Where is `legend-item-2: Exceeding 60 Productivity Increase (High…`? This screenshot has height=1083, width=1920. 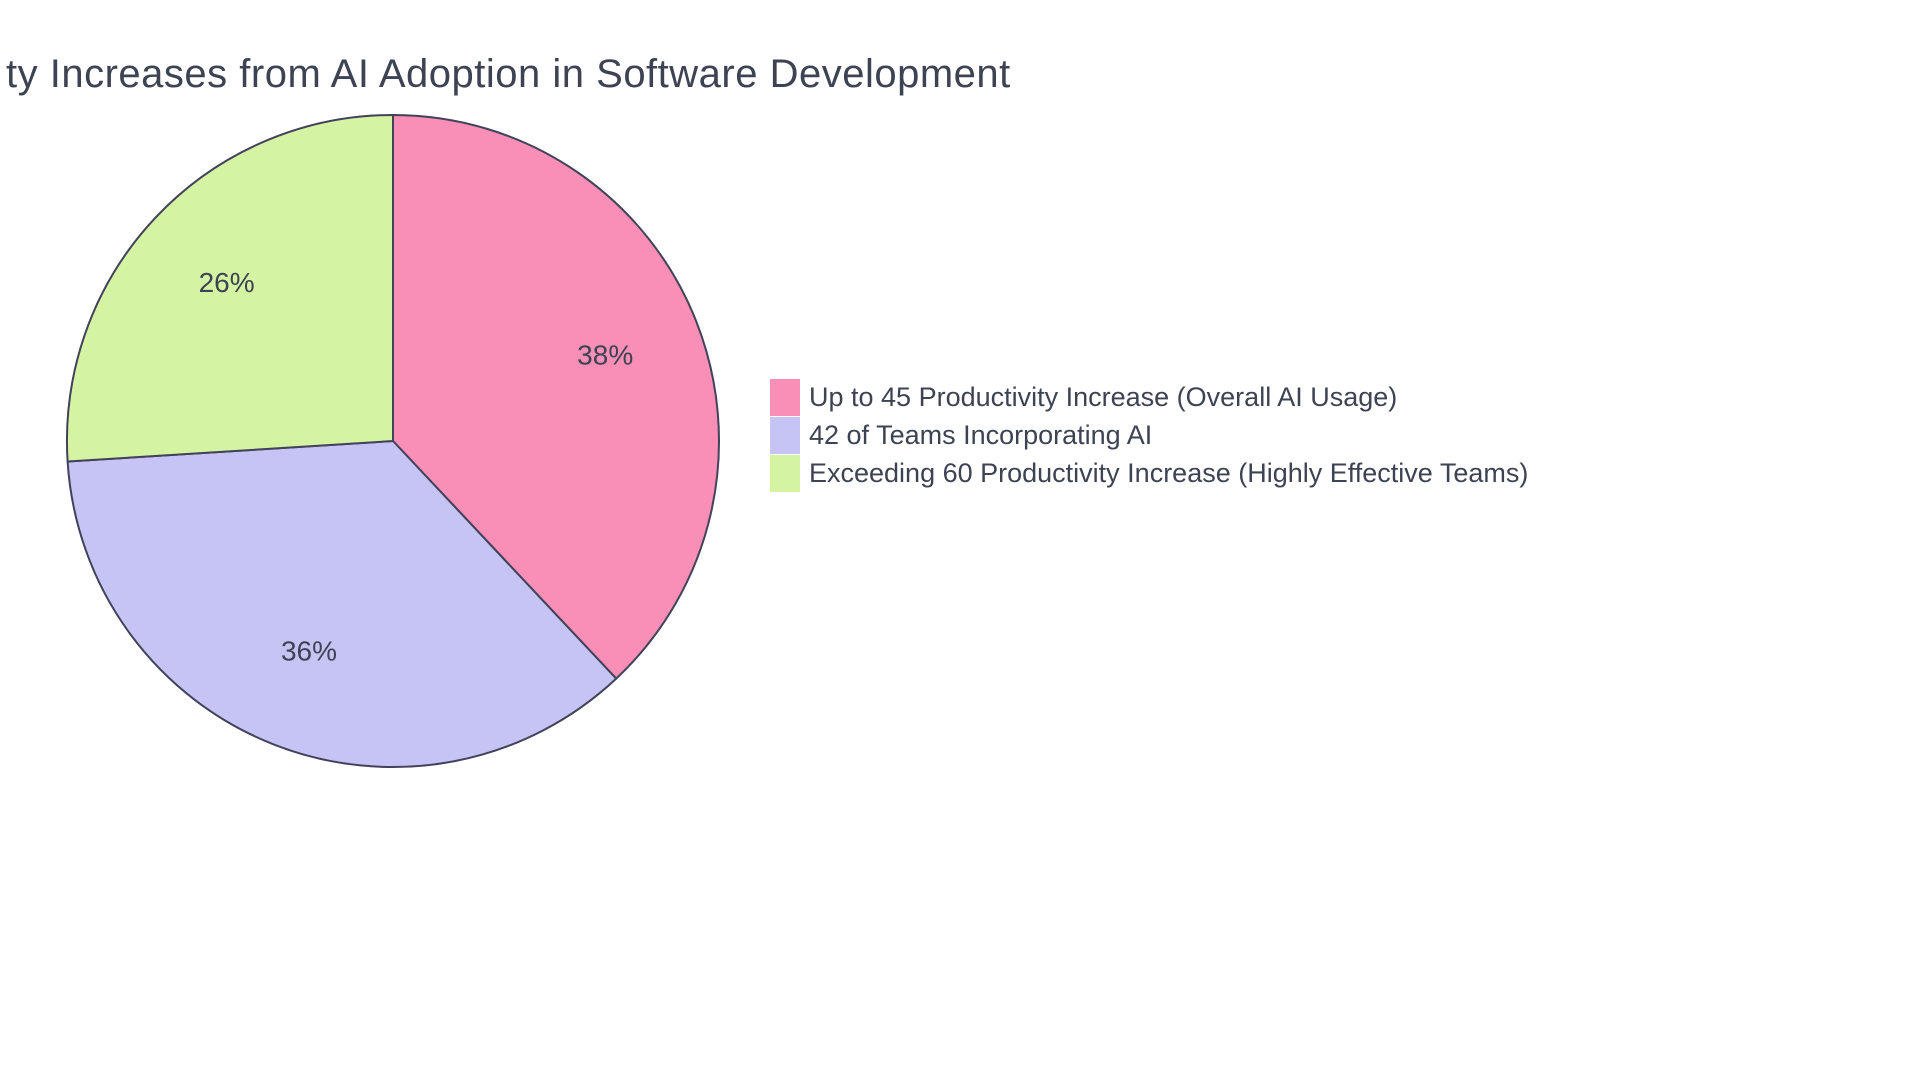
legend-item-2: Exceeding 60 Productivity Increase (High… is located at coordinates (1149, 473).